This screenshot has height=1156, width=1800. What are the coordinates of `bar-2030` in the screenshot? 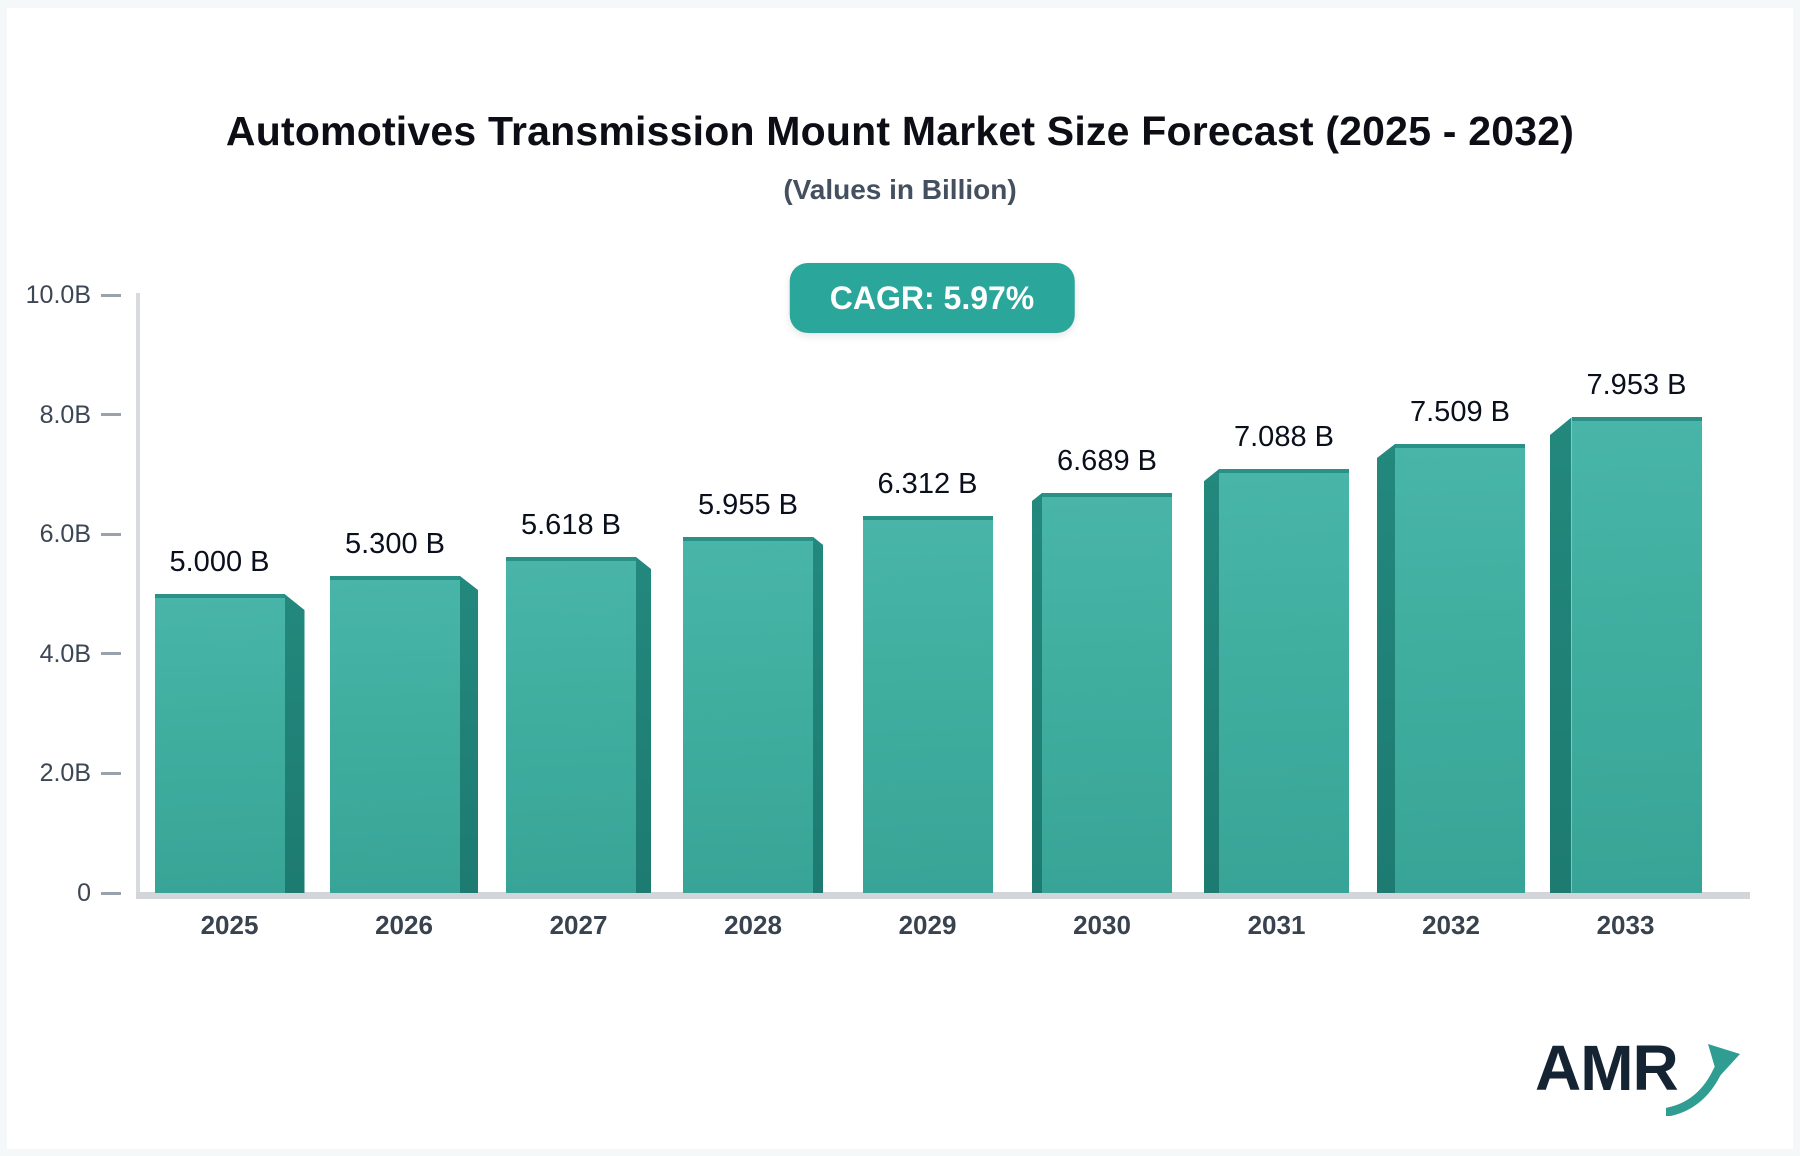 It's located at (1107, 692).